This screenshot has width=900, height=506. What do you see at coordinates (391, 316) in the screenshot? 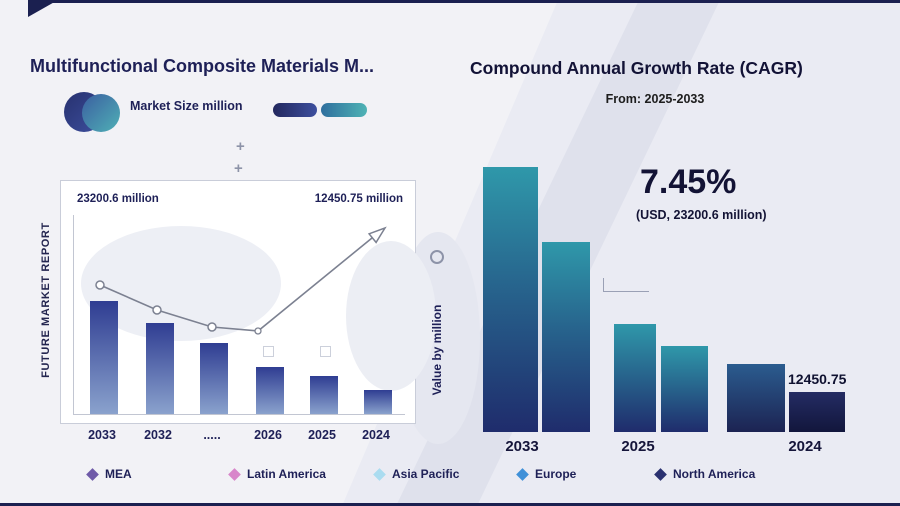
I see `panel-blob` at bounding box center [391, 316].